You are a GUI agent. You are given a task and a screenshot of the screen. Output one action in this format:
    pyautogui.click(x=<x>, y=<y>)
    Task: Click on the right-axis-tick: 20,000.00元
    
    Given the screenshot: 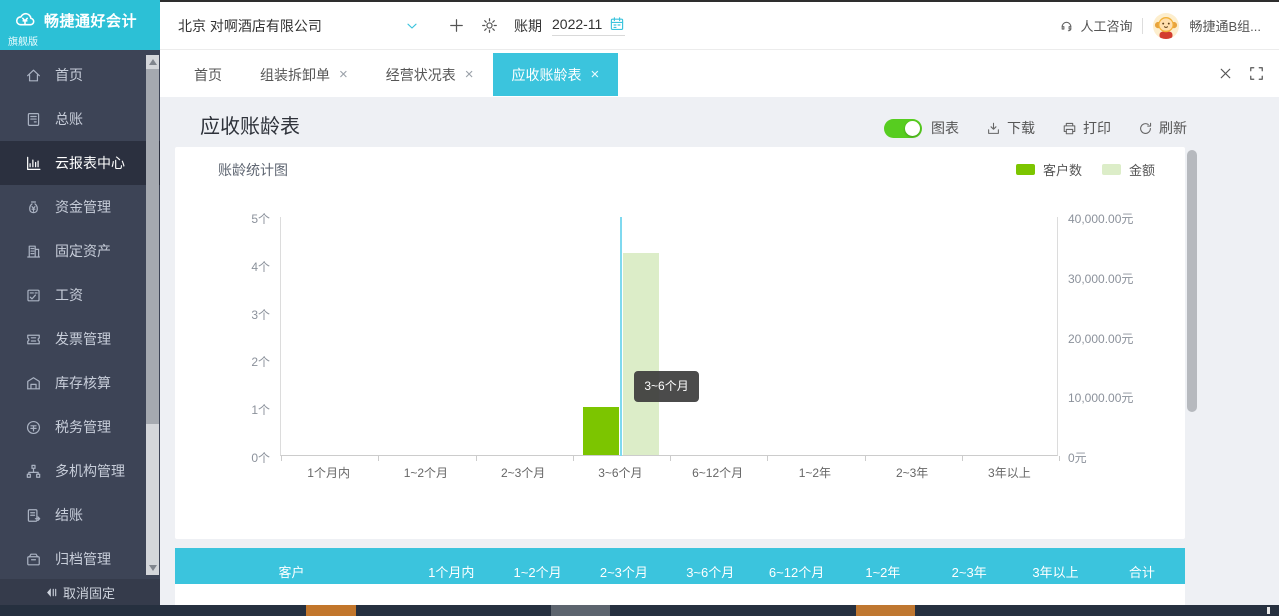 What is the action you would take?
    pyautogui.click(x=1101, y=338)
    